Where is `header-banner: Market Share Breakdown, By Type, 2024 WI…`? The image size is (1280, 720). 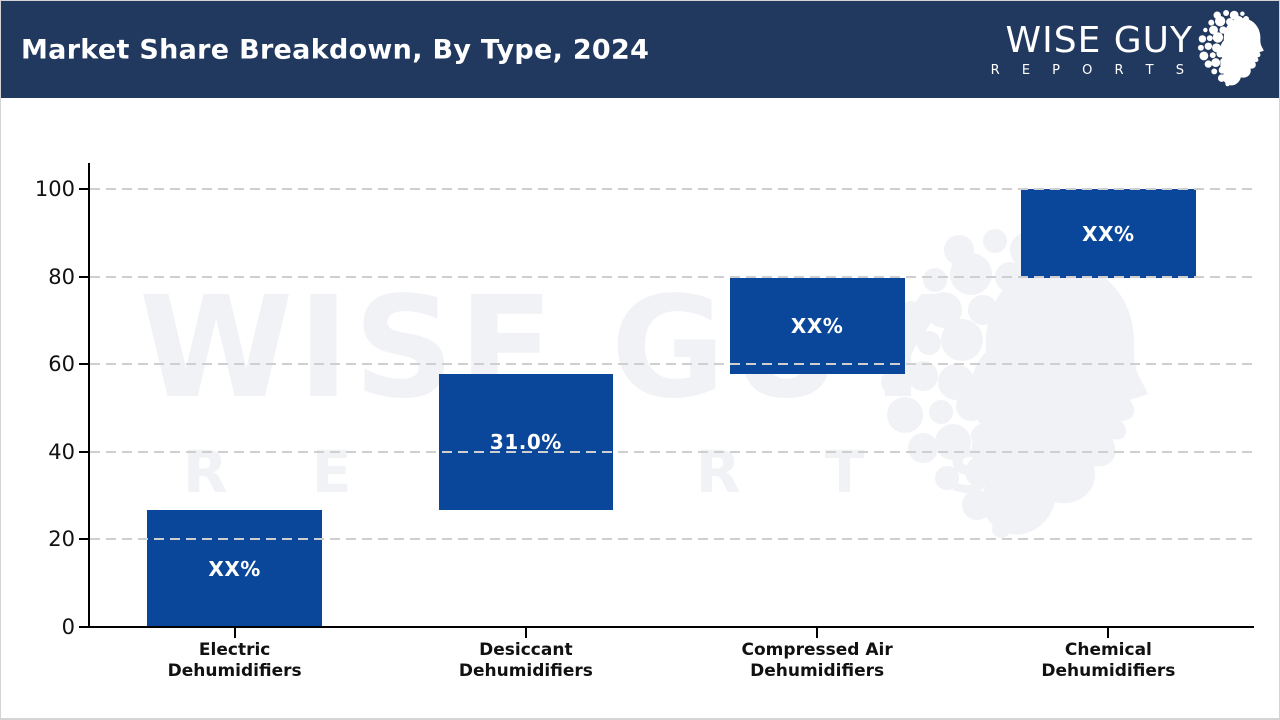 header-banner: Market Share Breakdown, By Type, 2024 WI… is located at coordinates (640, 49).